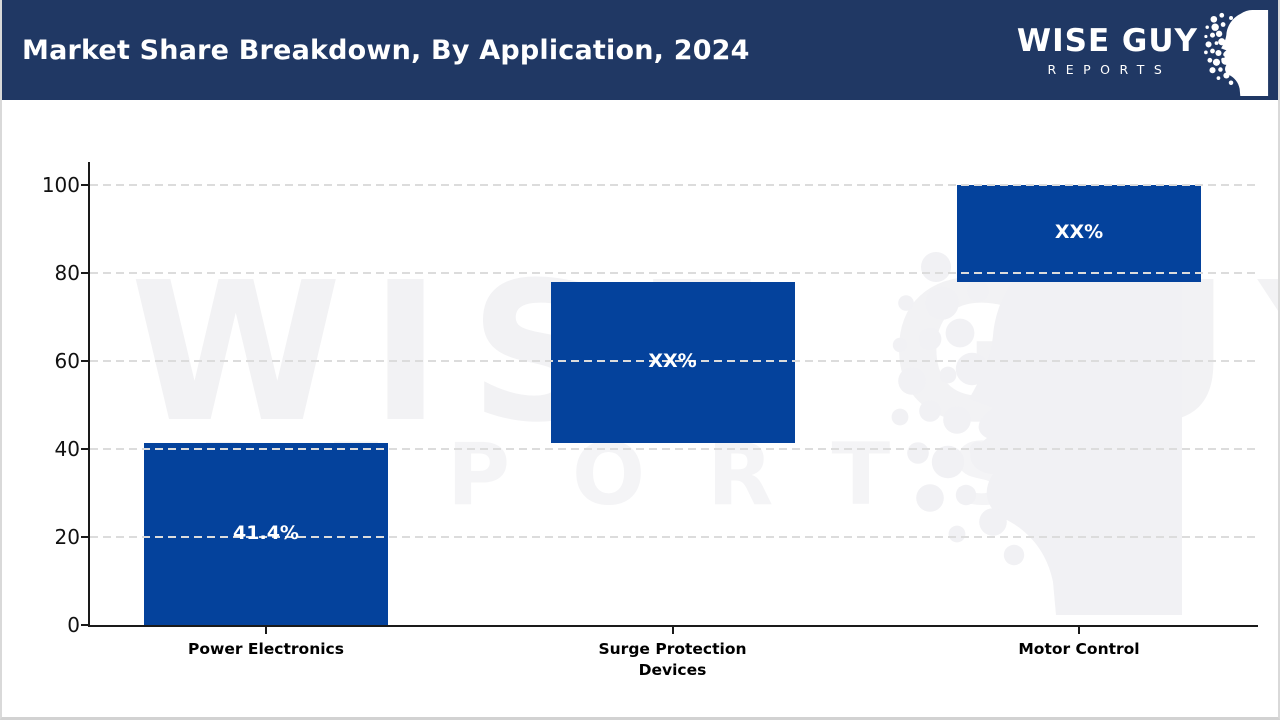  I want to click on y-tick-label: 60, so click(67, 361).